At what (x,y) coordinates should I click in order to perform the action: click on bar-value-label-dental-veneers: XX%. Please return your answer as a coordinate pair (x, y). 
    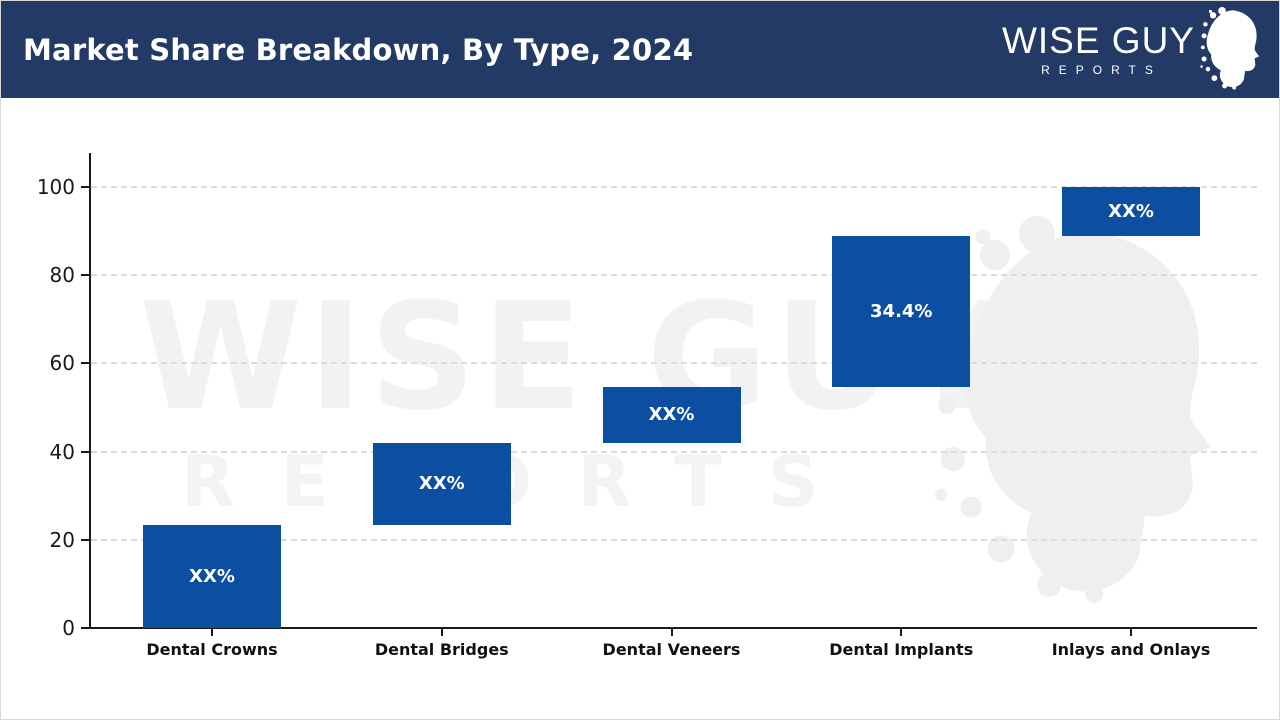
    Looking at the image, I should click on (671, 415).